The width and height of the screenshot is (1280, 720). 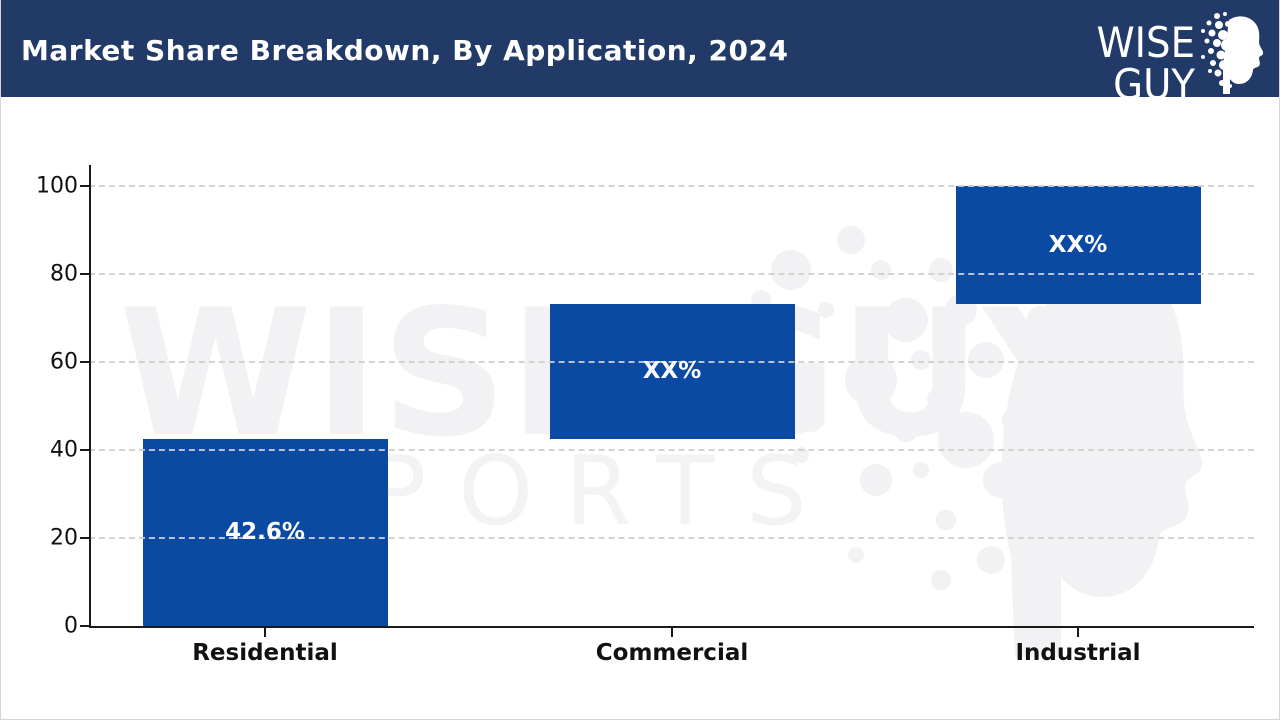 What do you see at coordinates (671, 627) in the screenshot?
I see `x-axis-line` at bounding box center [671, 627].